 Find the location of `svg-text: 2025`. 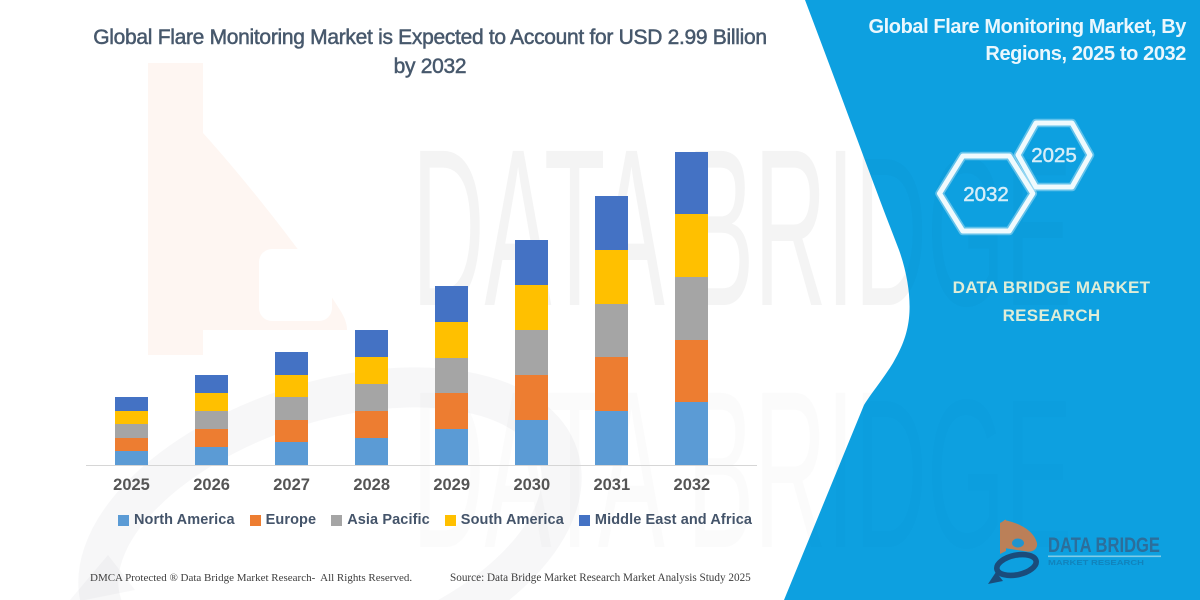

svg-text: 2025 is located at coordinates (1054, 155).